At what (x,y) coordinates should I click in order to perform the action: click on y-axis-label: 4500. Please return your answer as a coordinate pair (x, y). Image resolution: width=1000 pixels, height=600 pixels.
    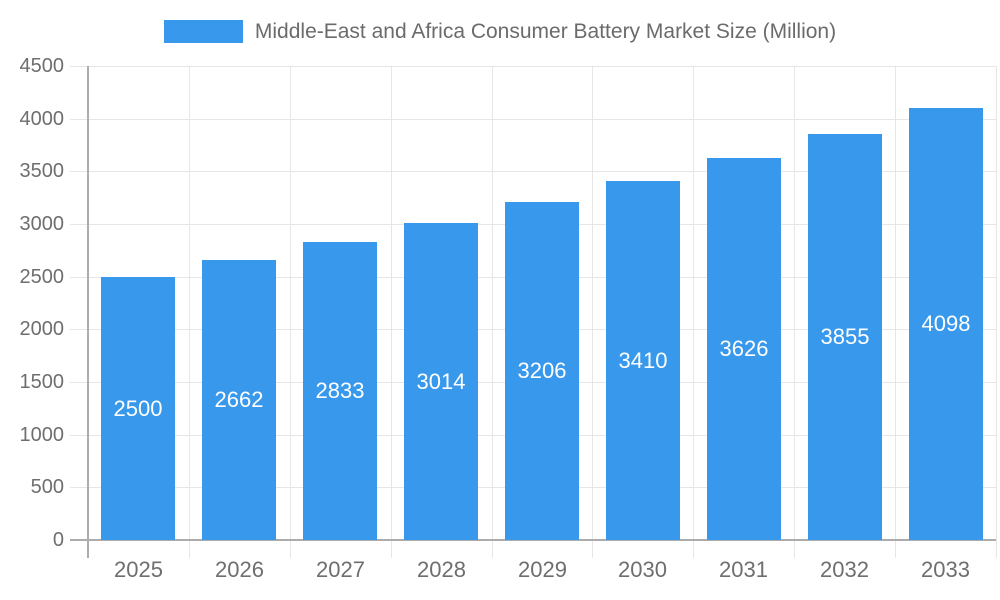
    Looking at the image, I should click on (42, 66).